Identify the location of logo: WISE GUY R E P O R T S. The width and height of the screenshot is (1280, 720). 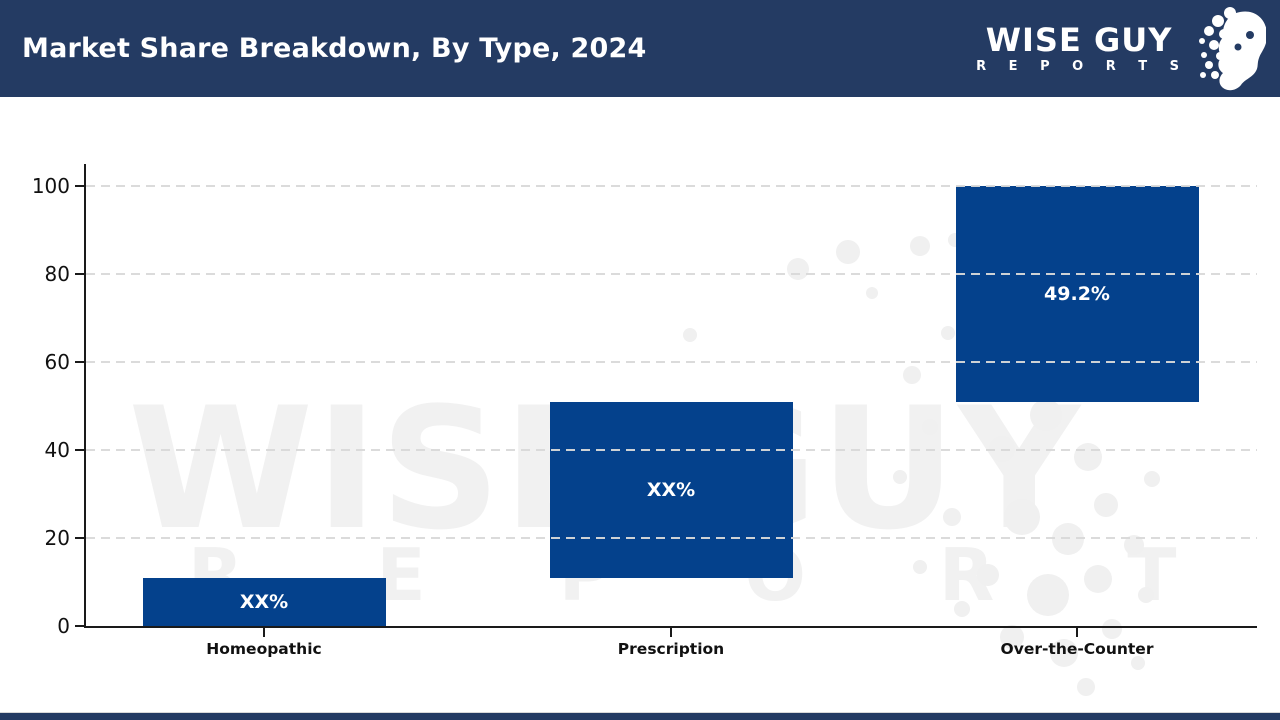
(1118, 48).